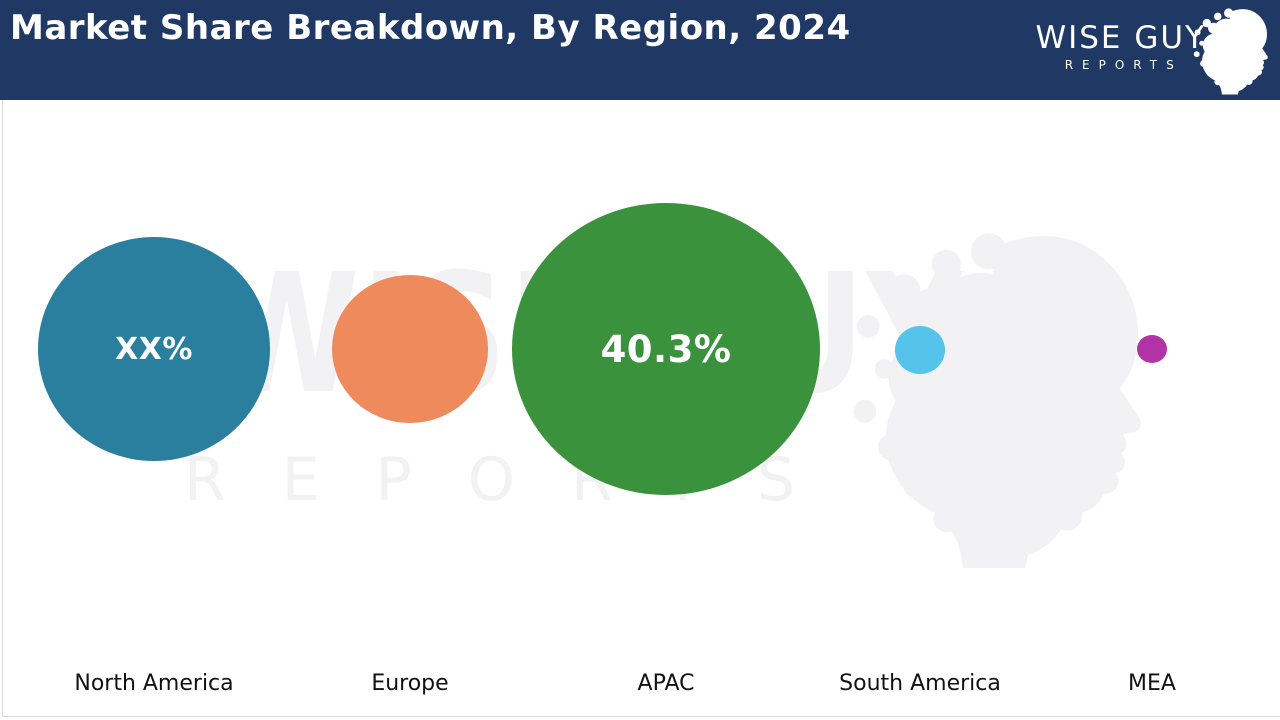 This screenshot has height=720, width=1280. What do you see at coordinates (920, 350) in the screenshot?
I see `bubble-south-america` at bounding box center [920, 350].